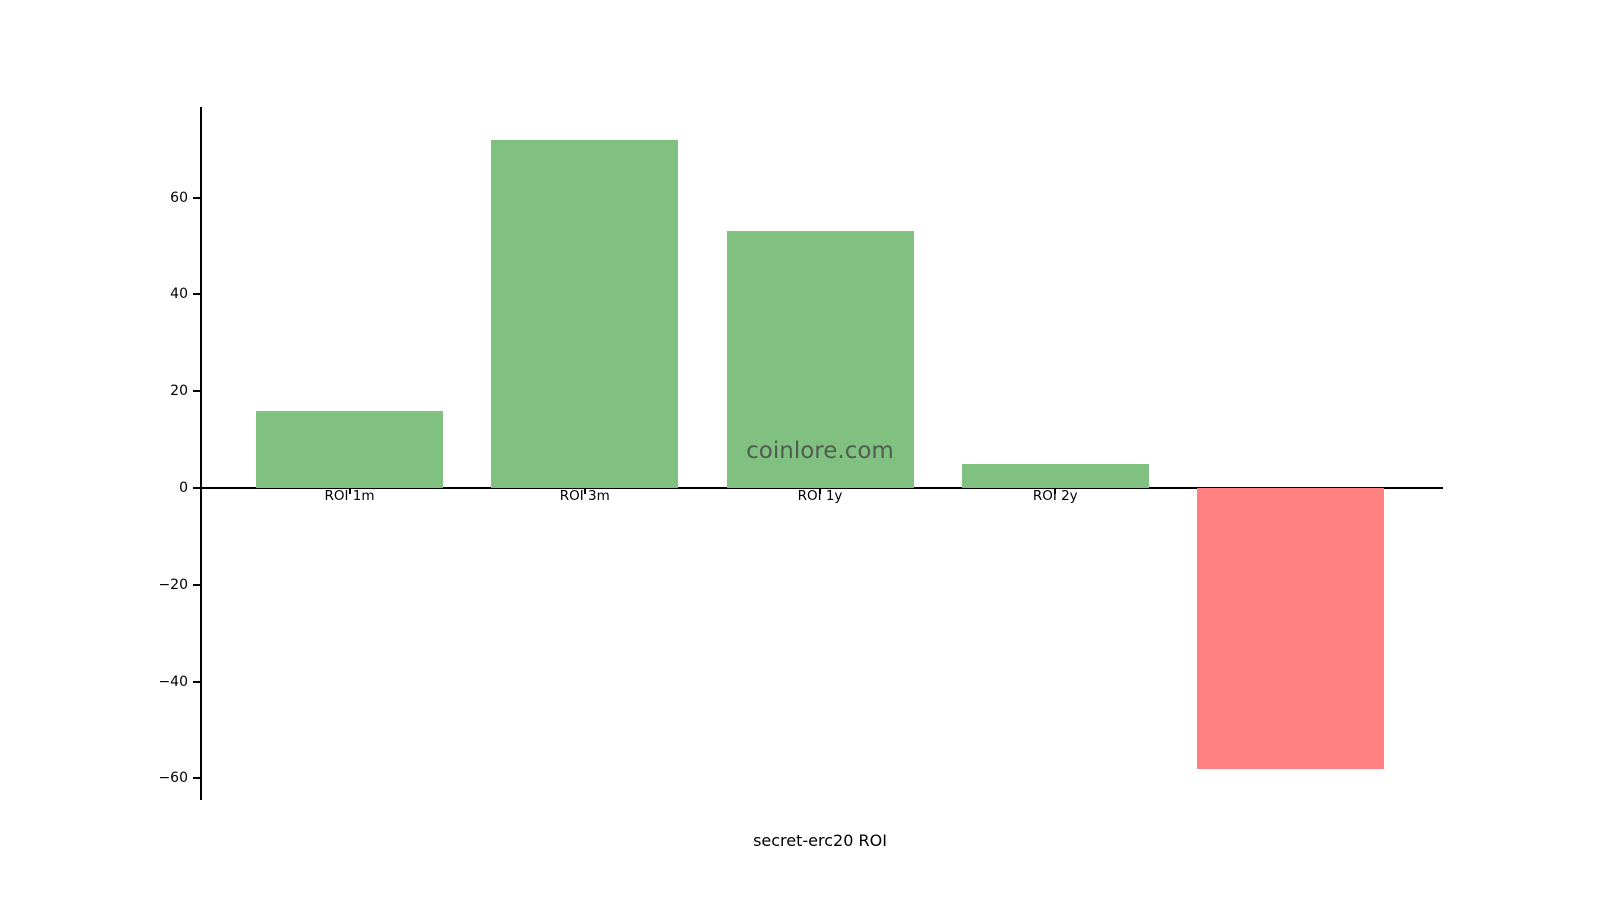 The height and width of the screenshot is (900, 1600). Describe the element at coordinates (585, 313) in the screenshot. I see `bar-roi-3m` at that location.